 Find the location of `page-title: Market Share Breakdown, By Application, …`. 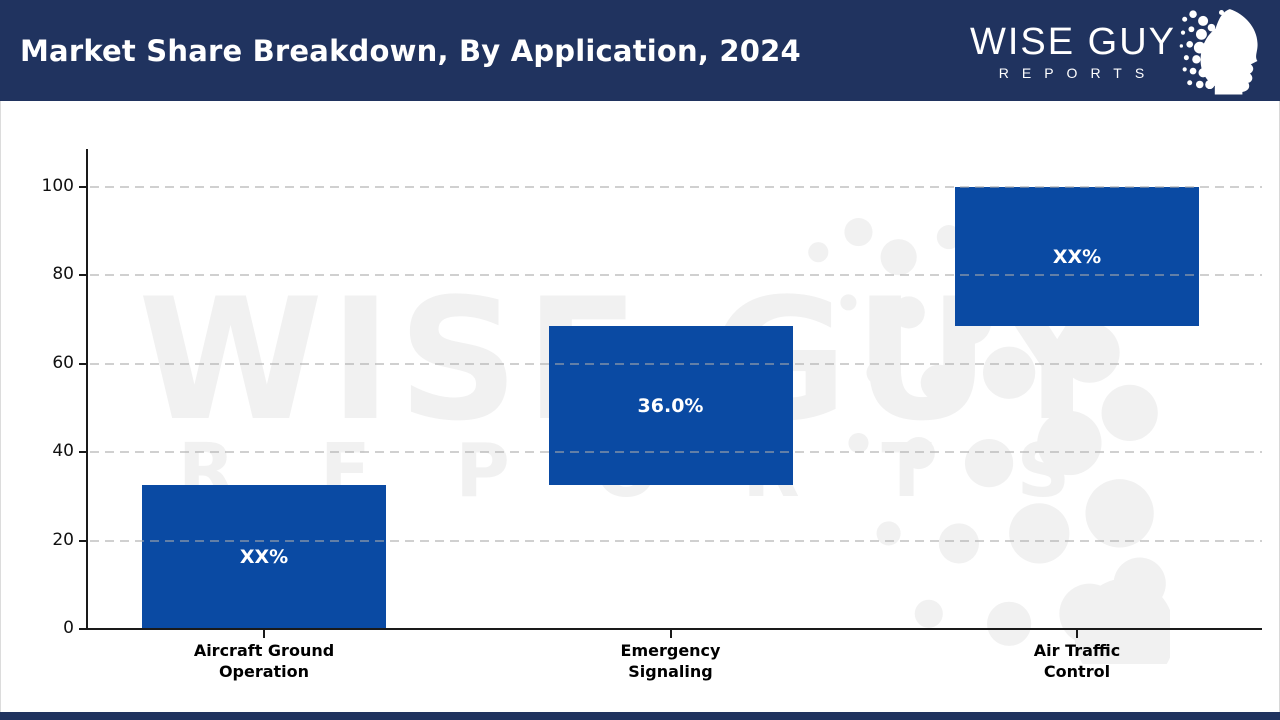

page-title: Market Share Breakdown, By Application, … is located at coordinates (410, 50).